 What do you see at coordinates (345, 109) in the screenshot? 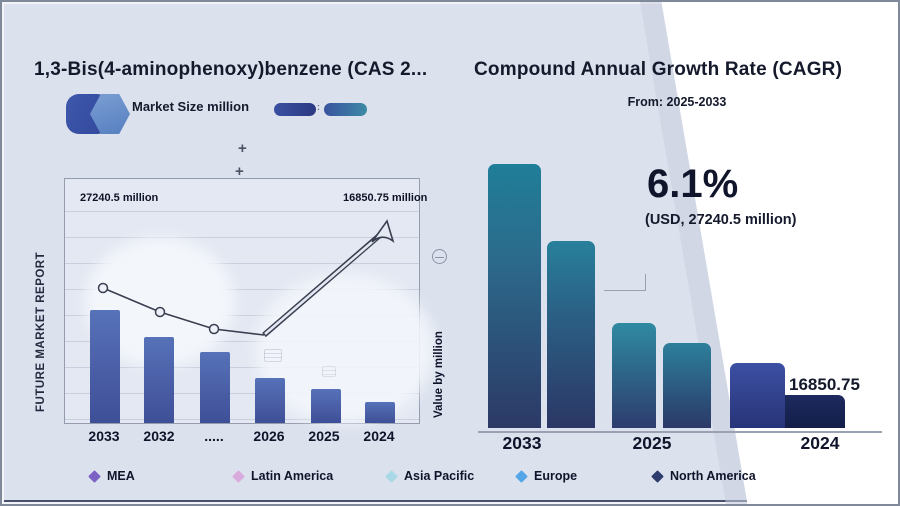
I see `legend-pill-blue-teal` at bounding box center [345, 109].